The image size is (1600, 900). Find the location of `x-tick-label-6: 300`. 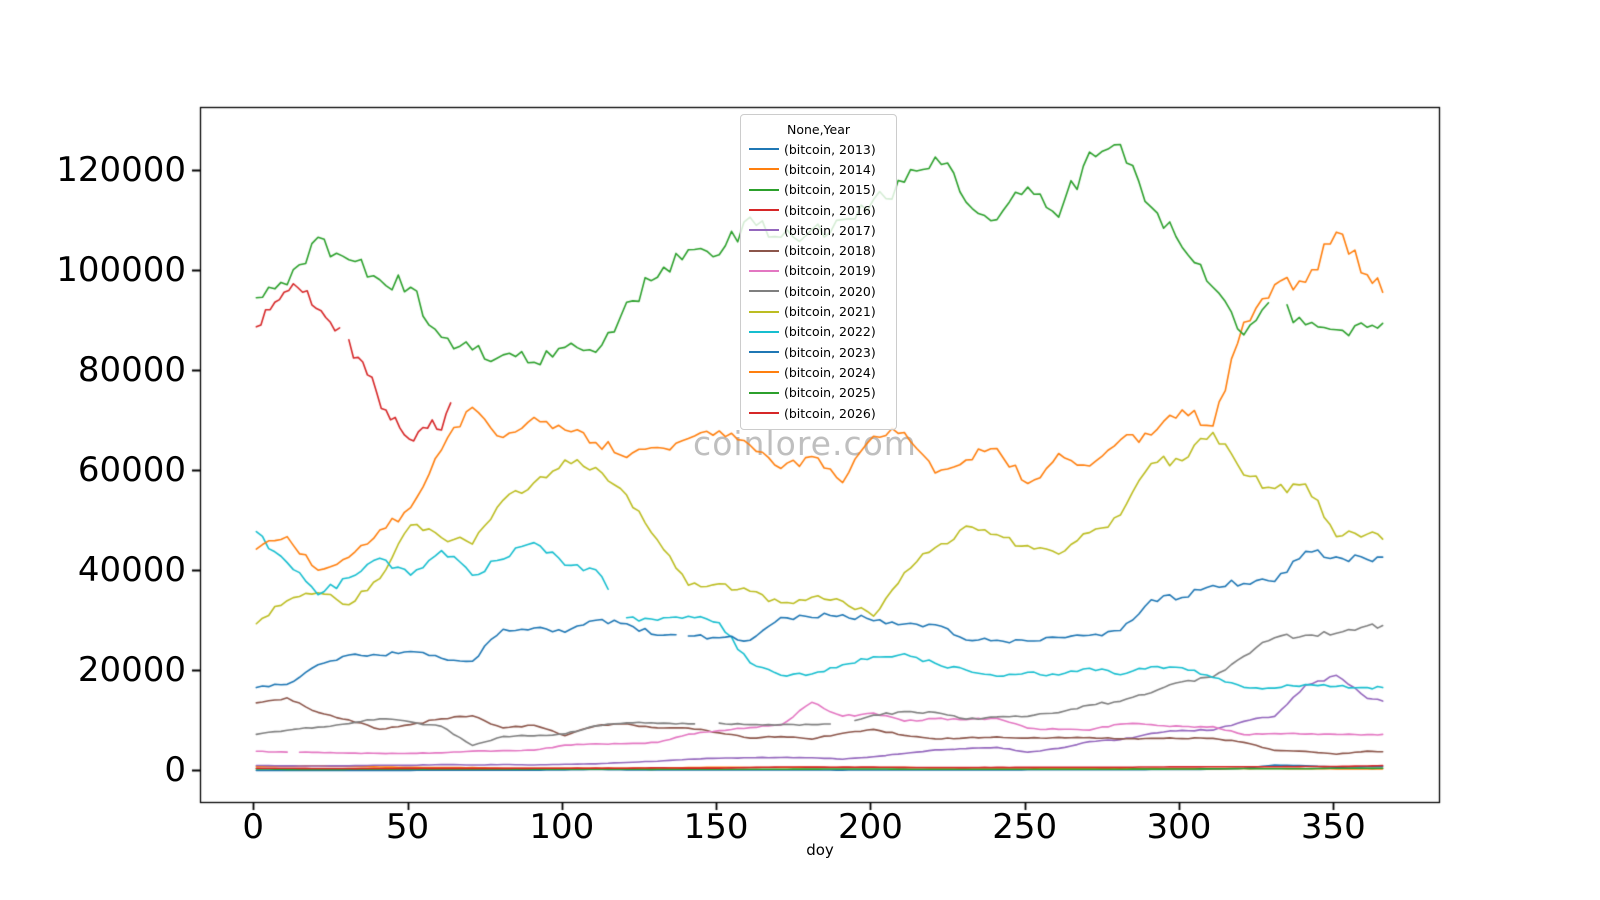

x-tick-label-6: 300 is located at coordinates (1179, 827).